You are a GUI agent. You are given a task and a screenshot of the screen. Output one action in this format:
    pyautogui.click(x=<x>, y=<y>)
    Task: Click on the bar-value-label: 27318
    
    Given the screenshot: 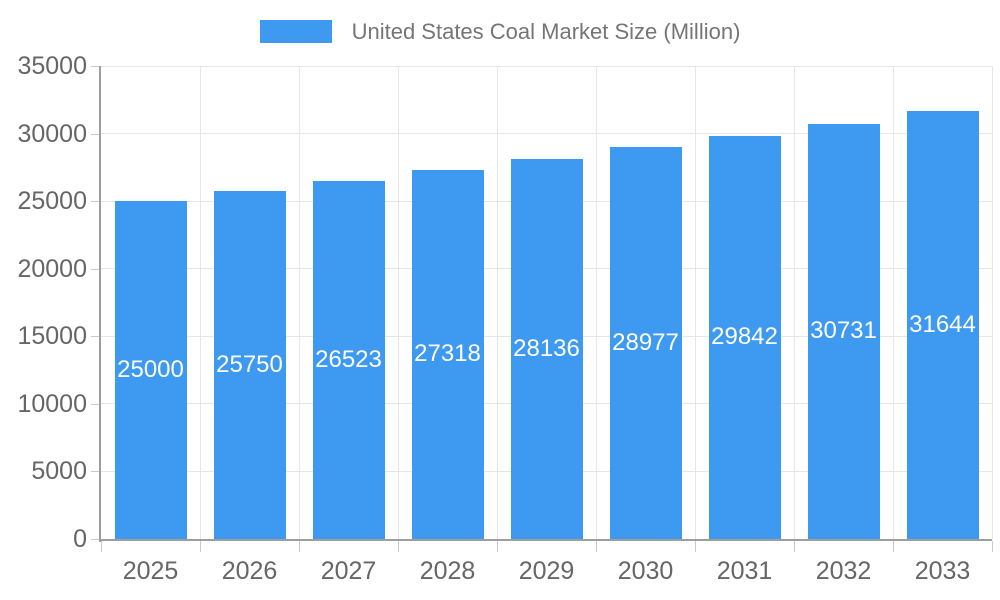 What is the action you would take?
    pyautogui.click(x=447, y=354)
    